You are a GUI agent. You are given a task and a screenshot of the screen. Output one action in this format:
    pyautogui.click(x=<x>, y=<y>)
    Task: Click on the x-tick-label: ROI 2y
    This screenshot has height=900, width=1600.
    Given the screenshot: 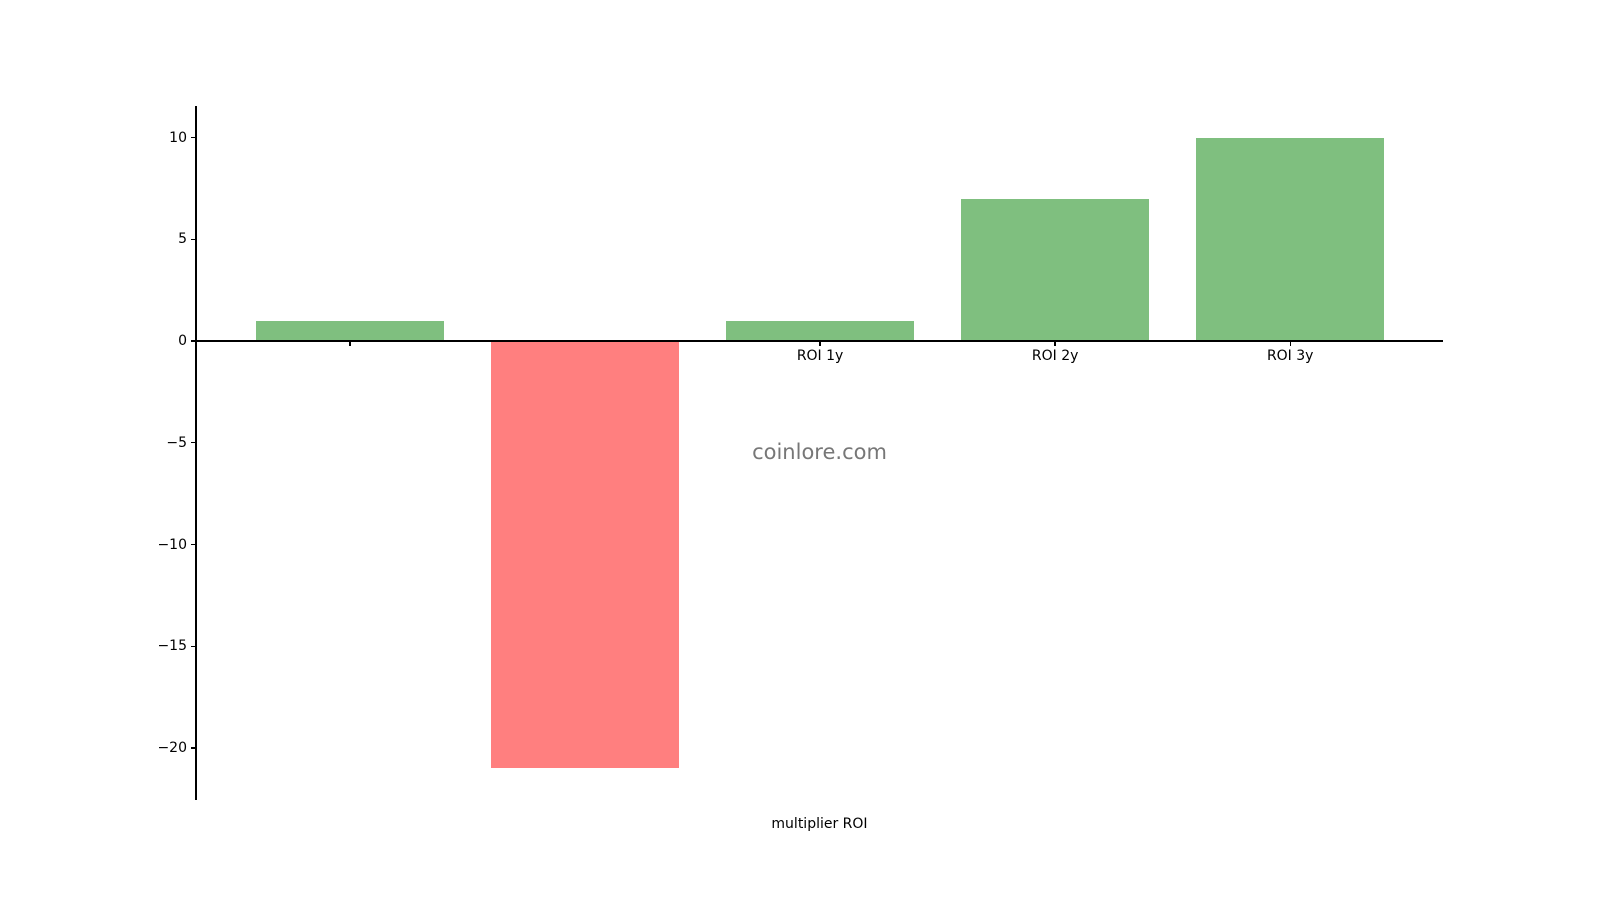 What is the action you would take?
    pyautogui.click(x=1055, y=356)
    